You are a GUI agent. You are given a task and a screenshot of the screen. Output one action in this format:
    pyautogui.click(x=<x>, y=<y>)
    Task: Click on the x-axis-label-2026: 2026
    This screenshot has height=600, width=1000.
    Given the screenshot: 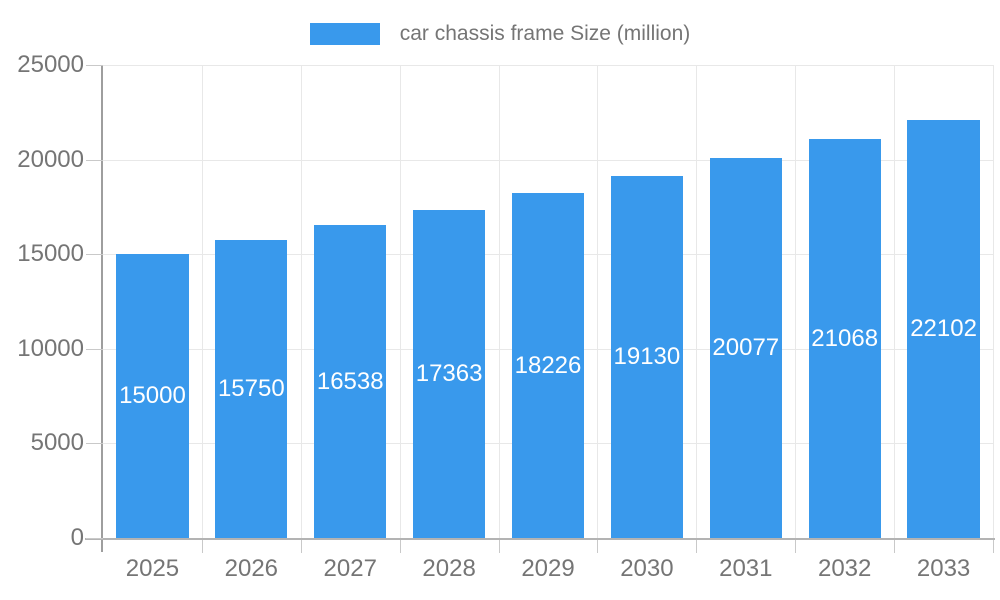 What is the action you would take?
    pyautogui.click(x=251, y=568)
    